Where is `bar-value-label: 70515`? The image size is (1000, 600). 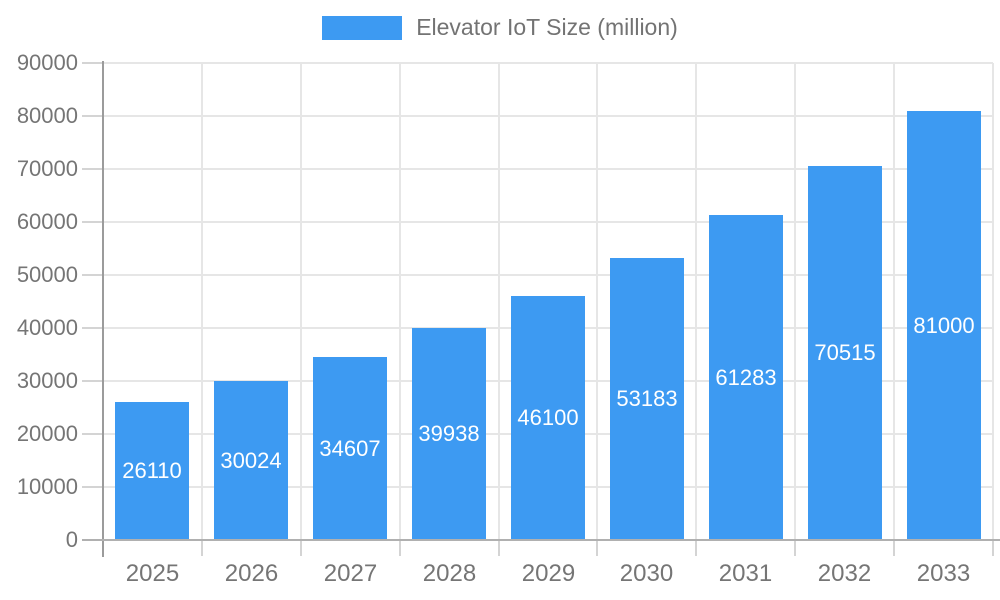 bar-value-label: 70515 is located at coordinates (845, 352).